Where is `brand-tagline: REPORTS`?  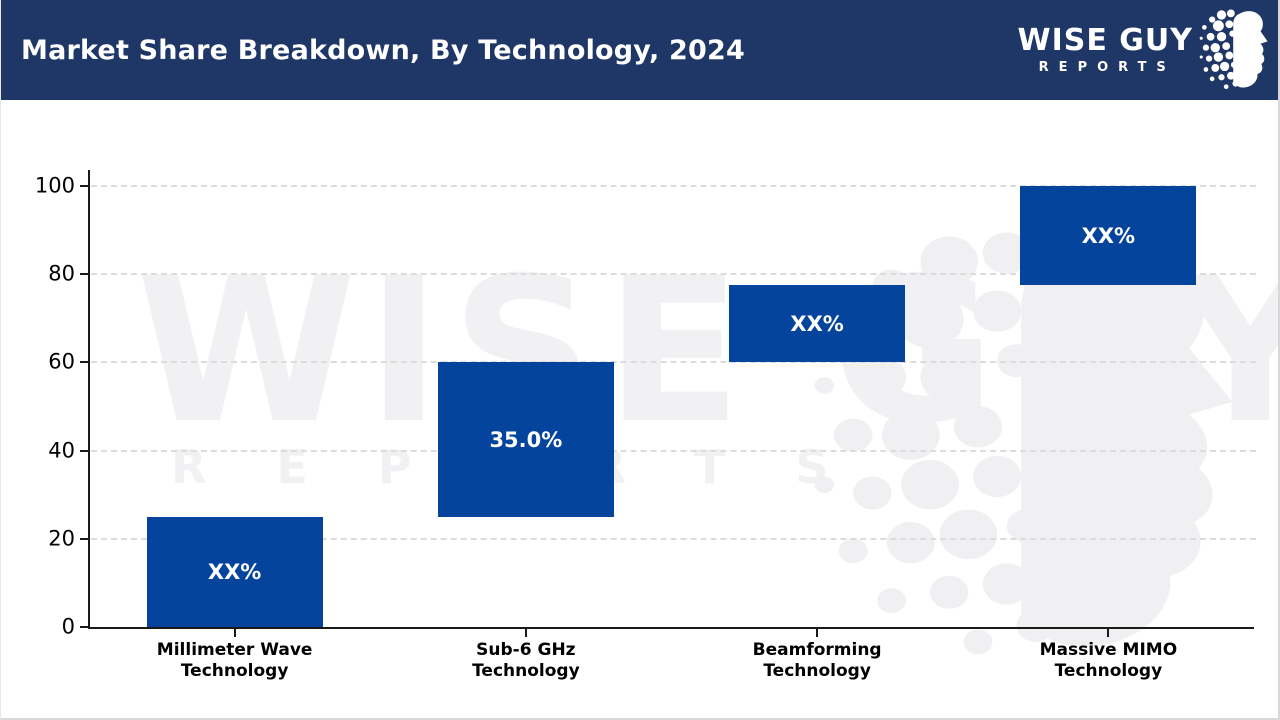 brand-tagline: REPORTS is located at coordinates (1107, 67).